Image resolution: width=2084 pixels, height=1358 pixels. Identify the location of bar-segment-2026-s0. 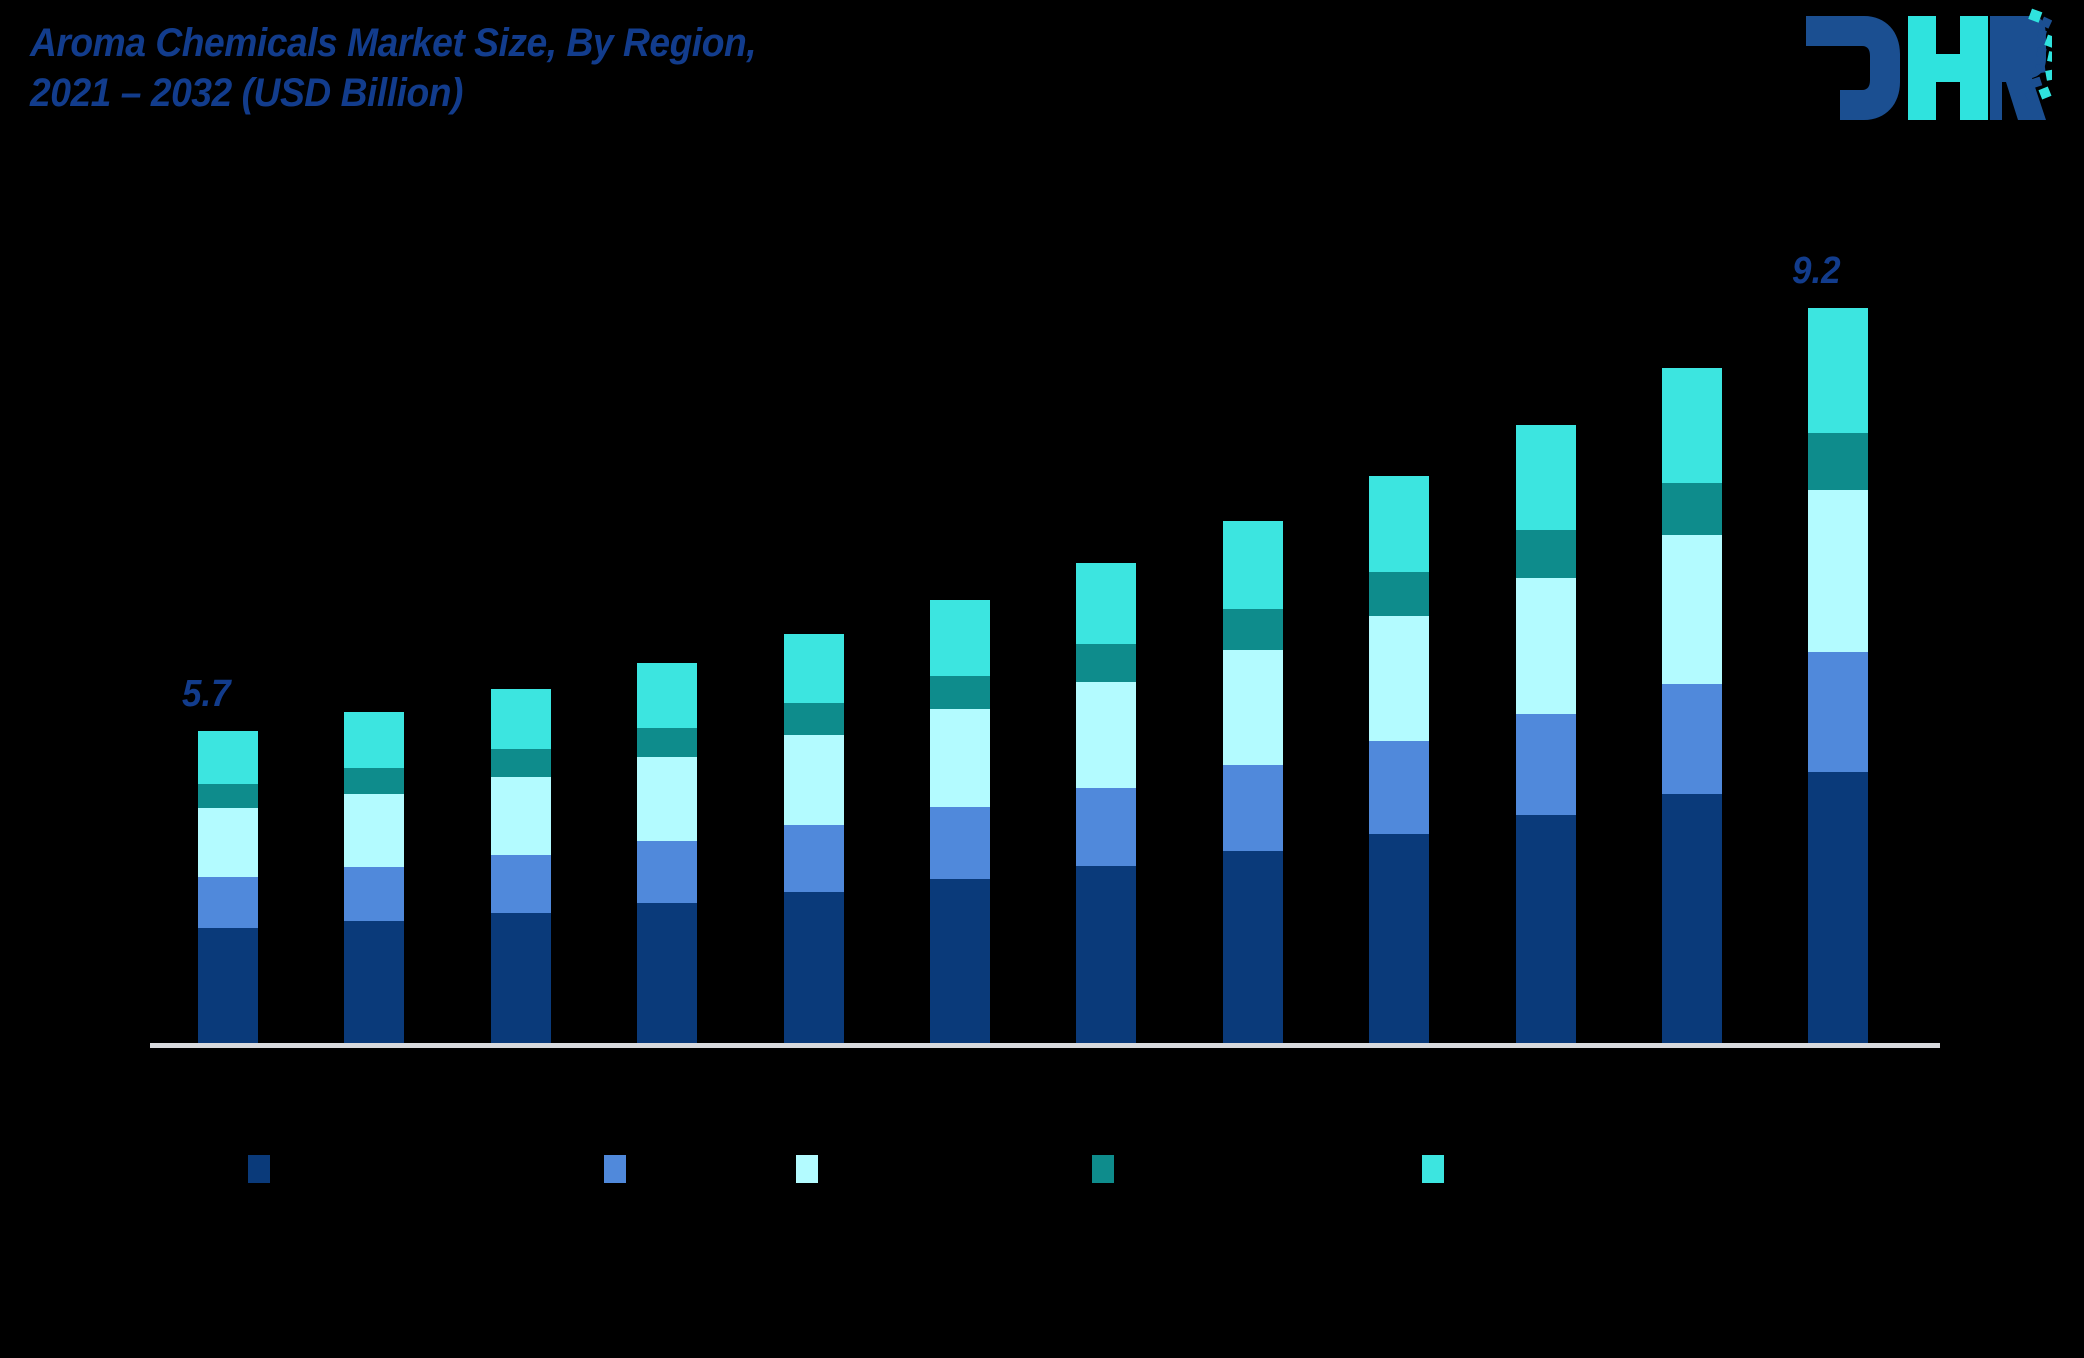
(960, 961).